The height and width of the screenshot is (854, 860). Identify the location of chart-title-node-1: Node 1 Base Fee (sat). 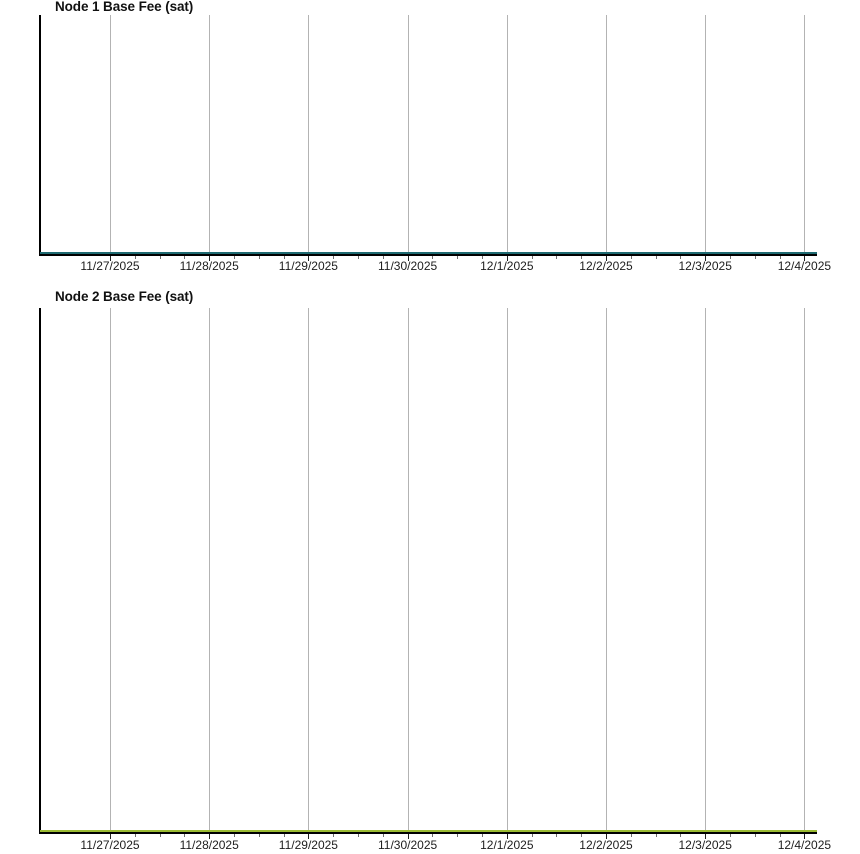
(124, 7).